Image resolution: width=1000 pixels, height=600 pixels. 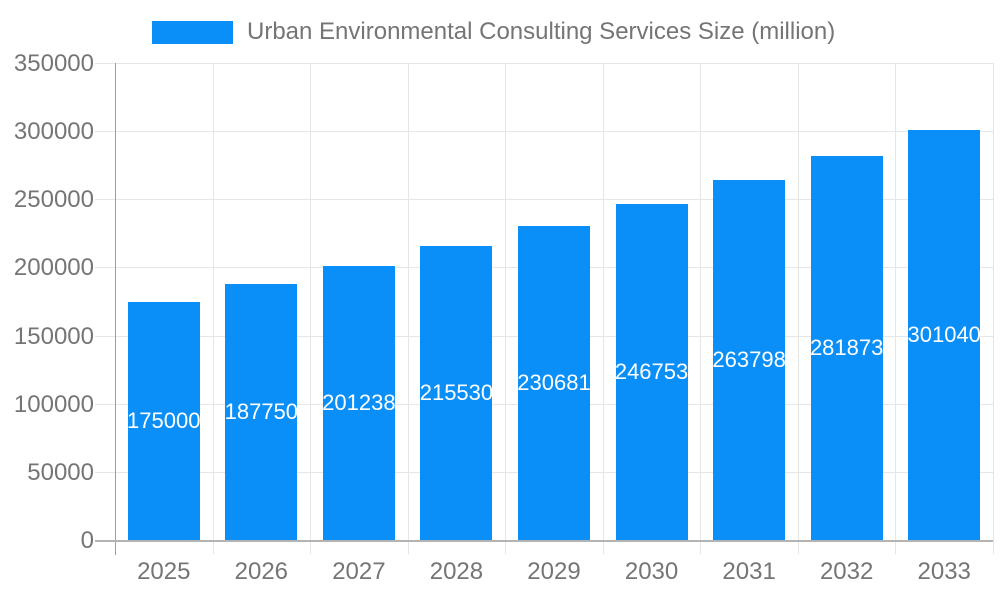 I want to click on bar-value-label: 175000, so click(x=164, y=420).